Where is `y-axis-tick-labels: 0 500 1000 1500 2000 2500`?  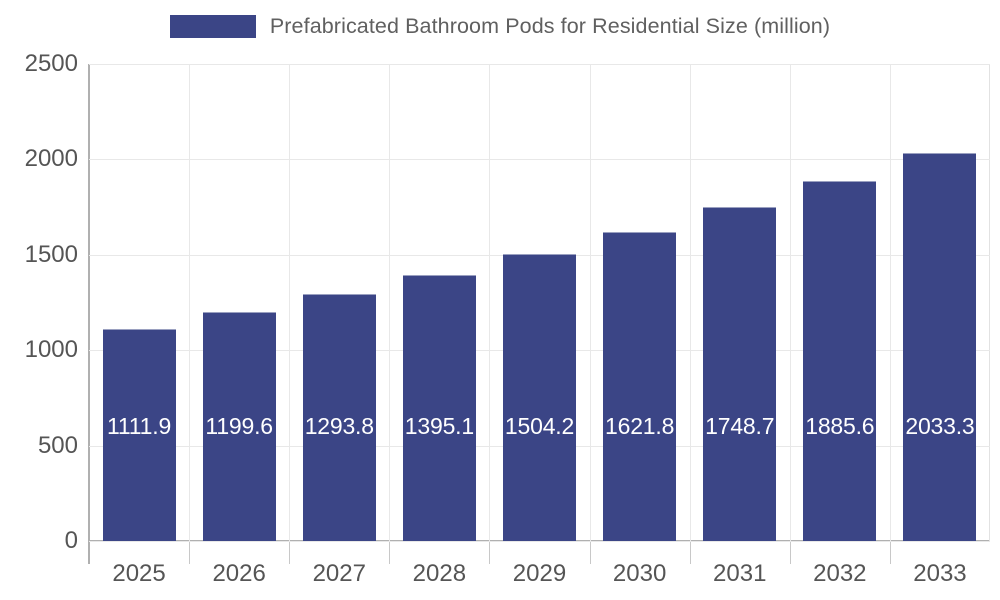 y-axis-tick-labels: 0 500 1000 1500 2000 2500 is located at coordinates (39, 300).